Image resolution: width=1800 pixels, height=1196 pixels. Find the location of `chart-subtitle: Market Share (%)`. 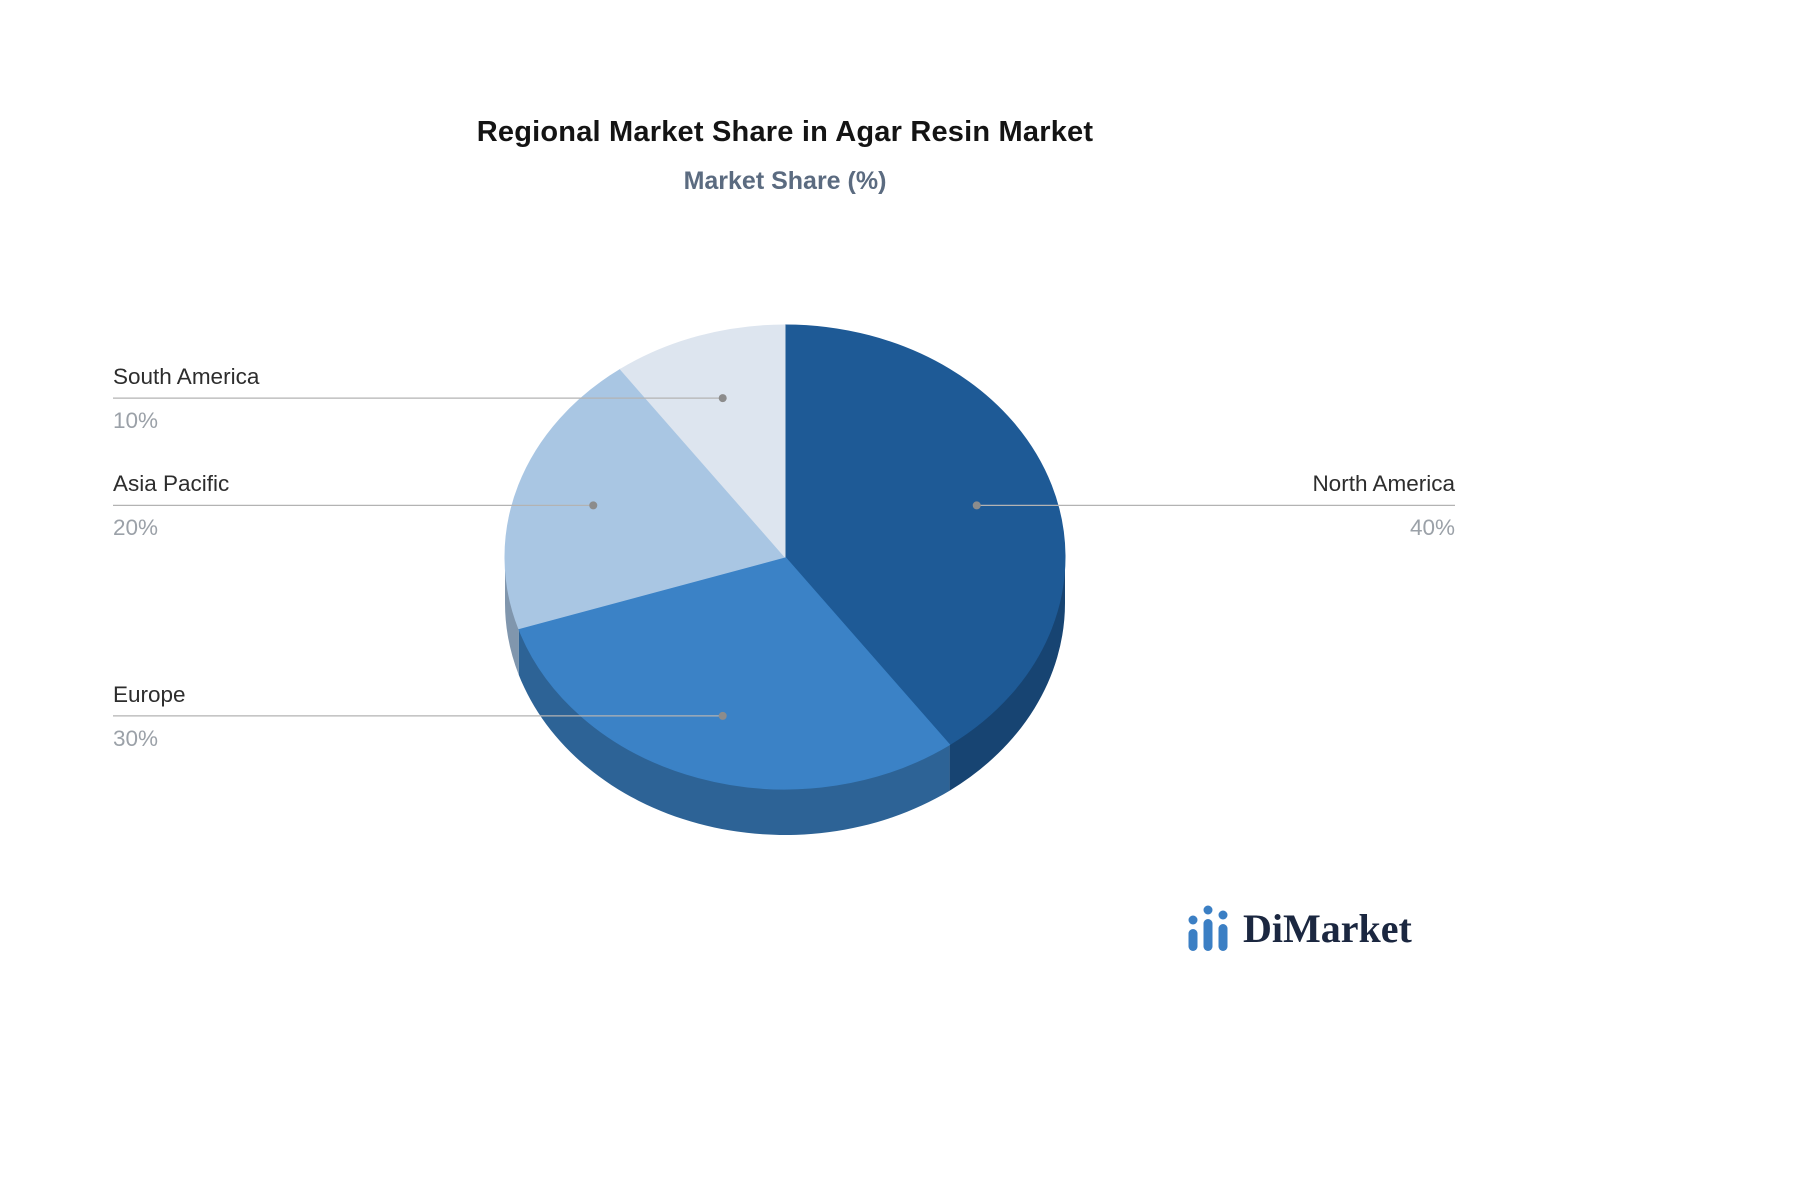

chart-subtitle: Market Share (%) is located at coordinates (785, 181).